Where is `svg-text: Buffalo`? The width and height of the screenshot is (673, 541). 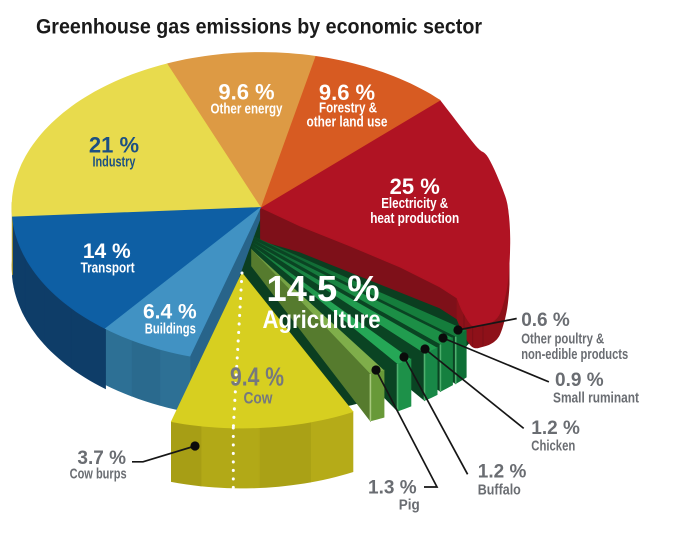 svg-text: Buffalo is located at coordinates (499, 490).